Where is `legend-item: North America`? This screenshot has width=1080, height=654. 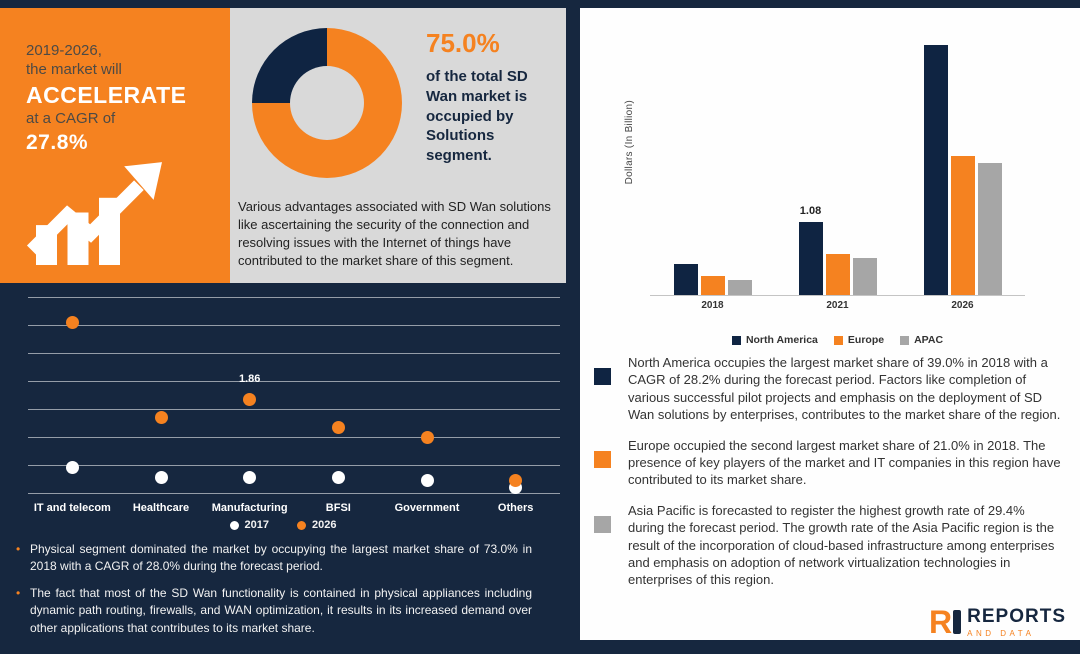 legend-item: North America is located at coordinates (774, 340).